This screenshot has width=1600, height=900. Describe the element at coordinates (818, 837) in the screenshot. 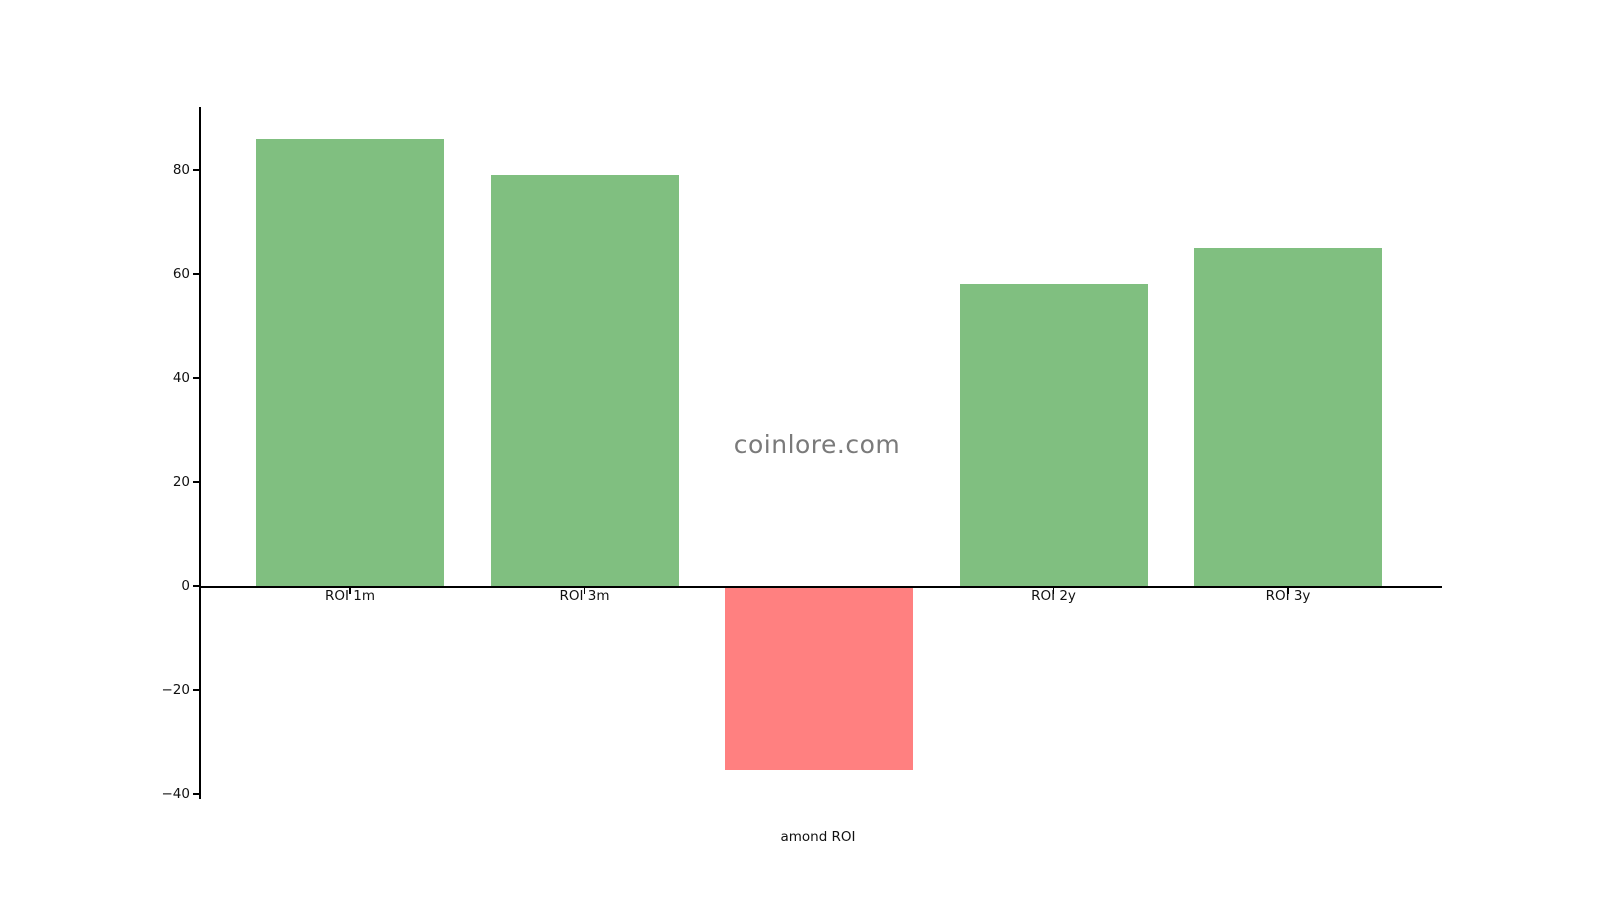

I see `x-axis-title: amond ROI` at that location.